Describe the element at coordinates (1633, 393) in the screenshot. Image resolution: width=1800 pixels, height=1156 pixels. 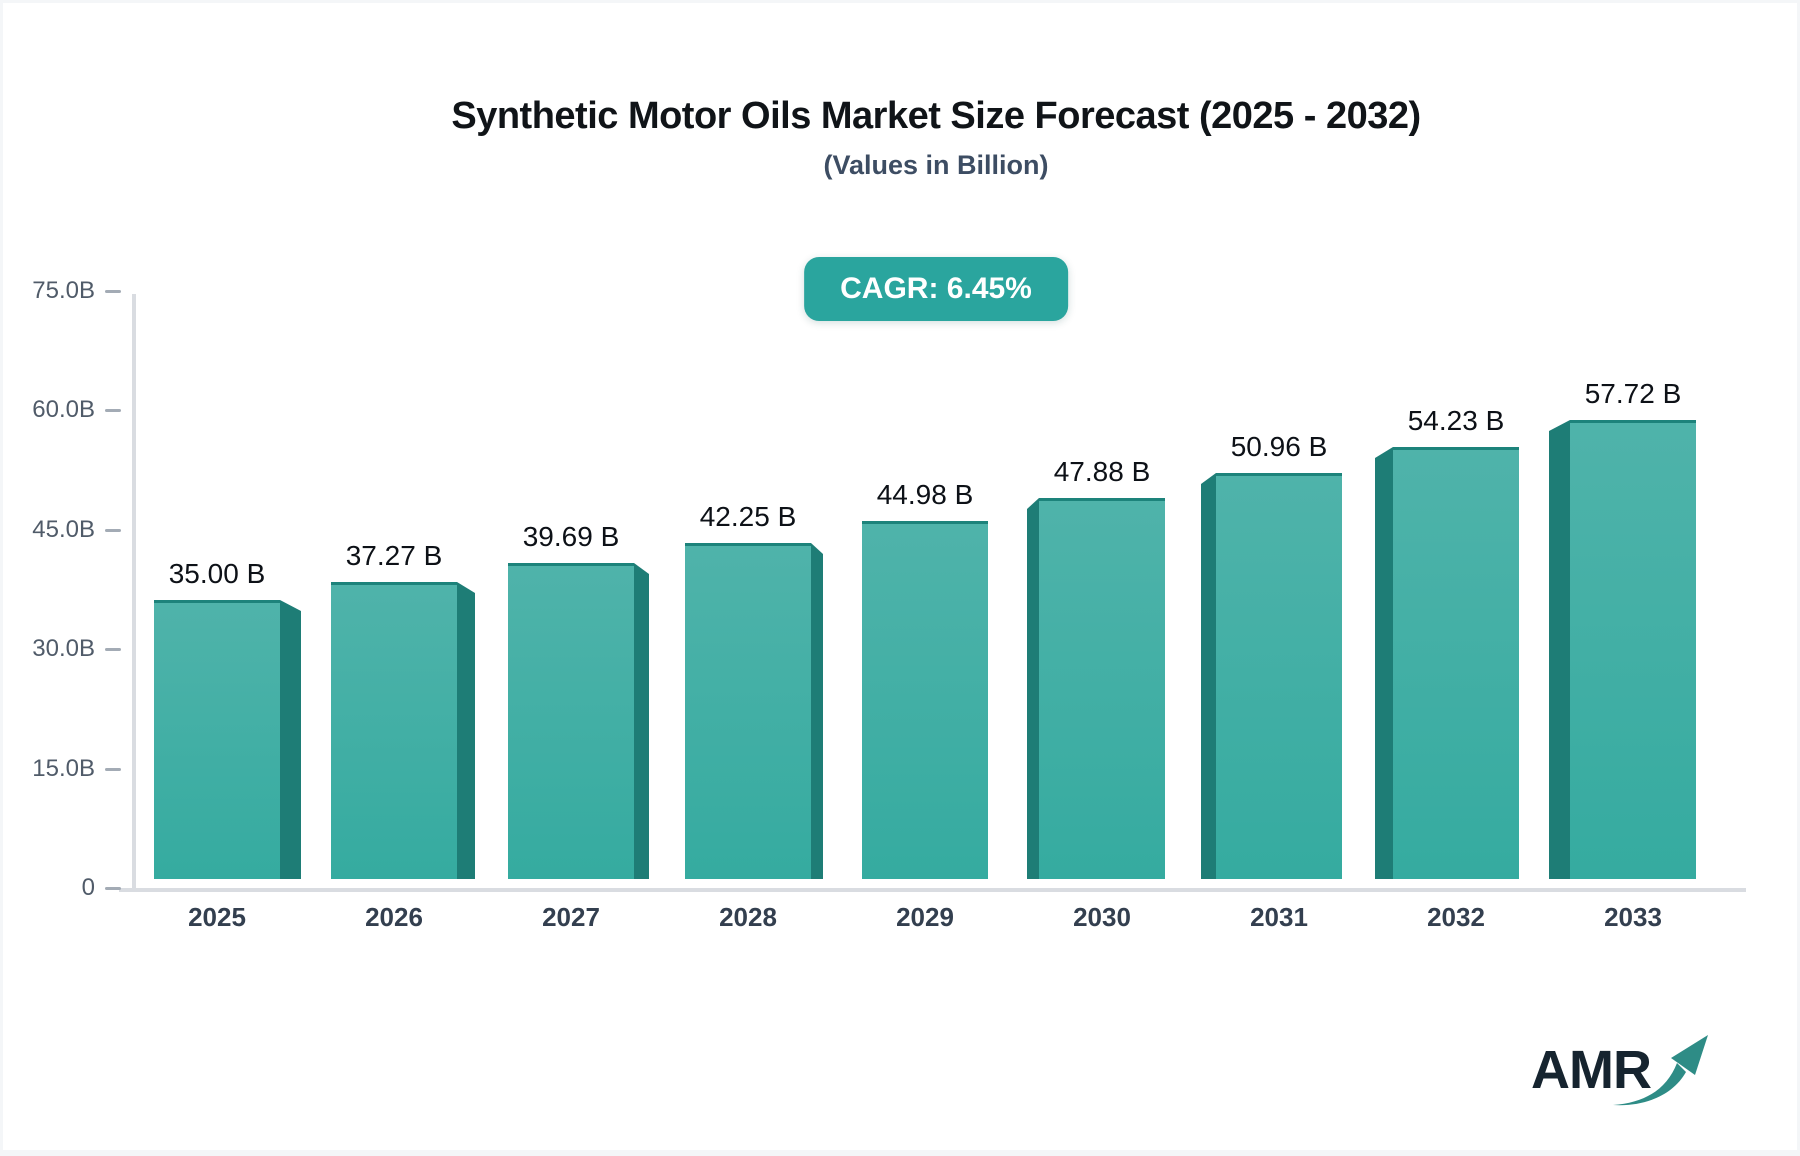
I see `bar-value-label: 57.72 B` at that location.